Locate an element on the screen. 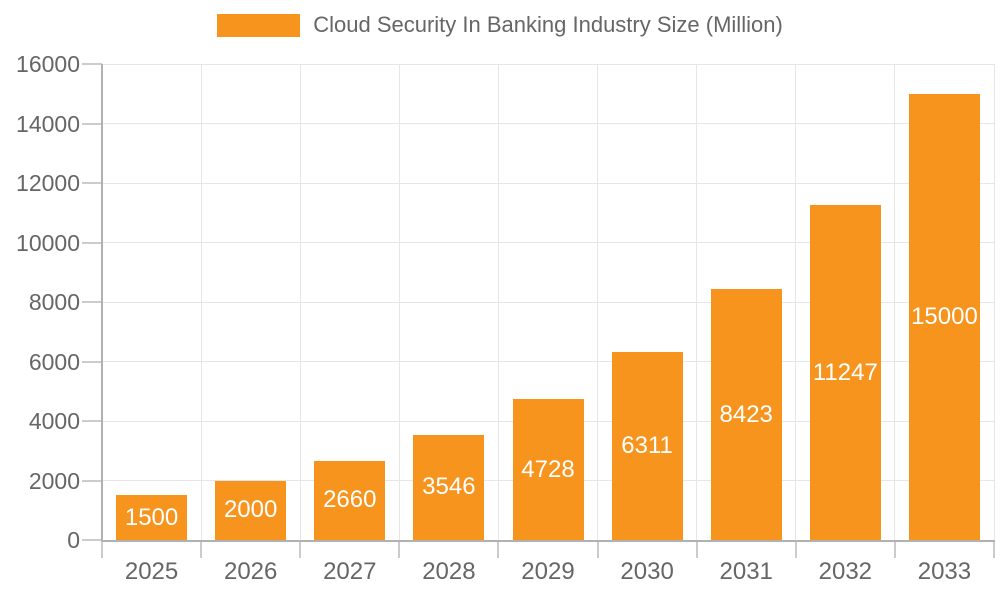  bar-value-label: 1500 is located at coordinates (151, 517).